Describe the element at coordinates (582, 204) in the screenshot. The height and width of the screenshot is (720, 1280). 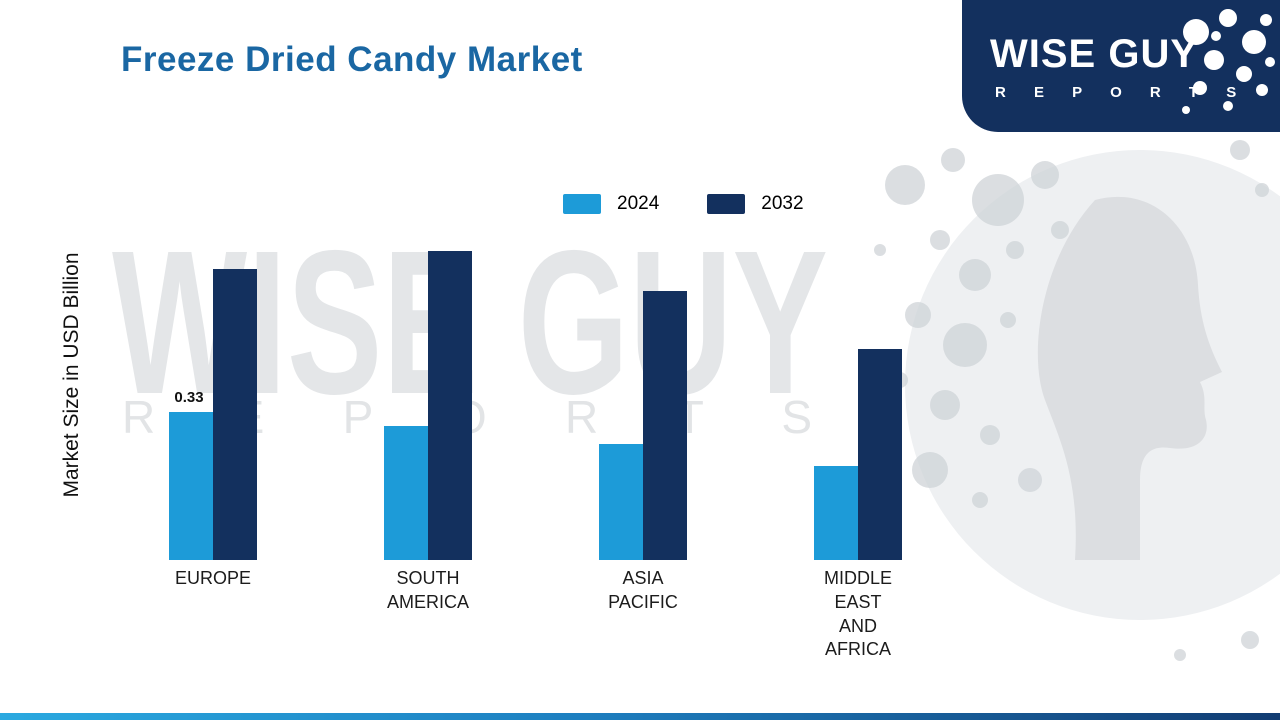
I see `legend-swatch-2024` at that location.